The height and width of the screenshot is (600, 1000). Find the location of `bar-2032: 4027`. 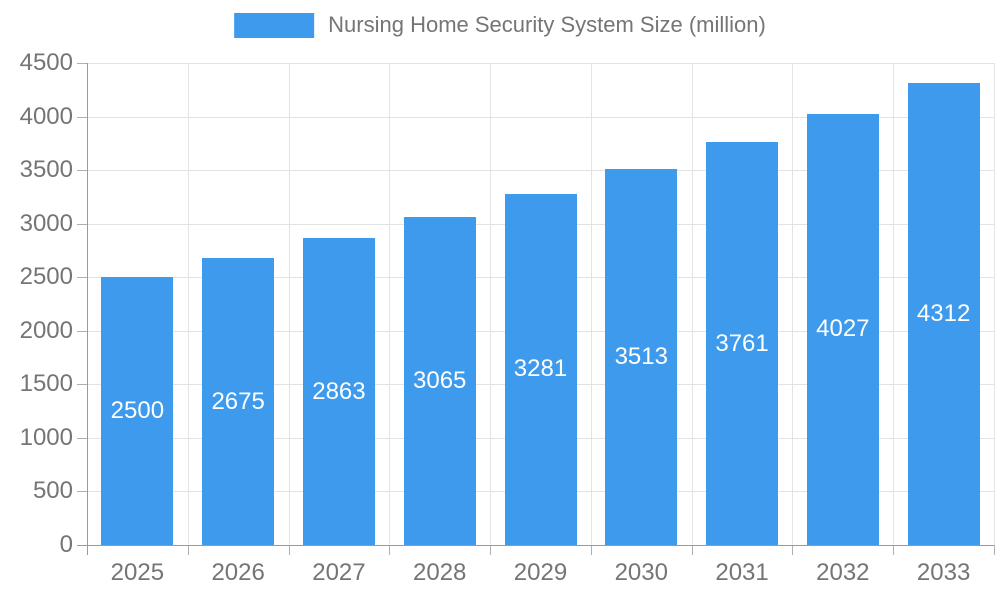

bar-2032: 4027 is located at coordinates (842, 329).